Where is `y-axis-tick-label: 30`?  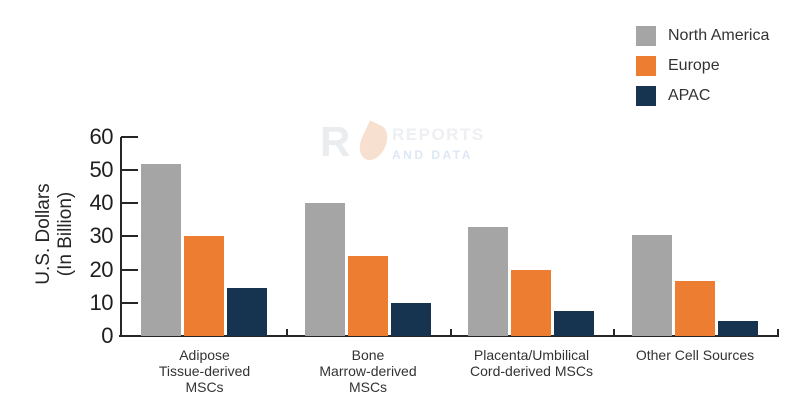 y-axis-tick-label: 30 is located at coordinates (101, 236).